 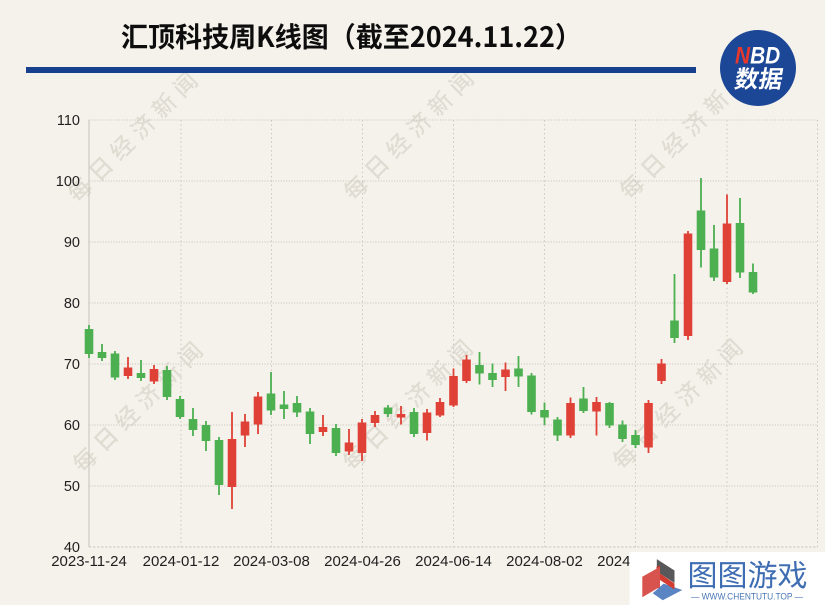 I want to click on svg-text: — WWW.CHENTUTU.TOP —, so click(x=747, y=597).